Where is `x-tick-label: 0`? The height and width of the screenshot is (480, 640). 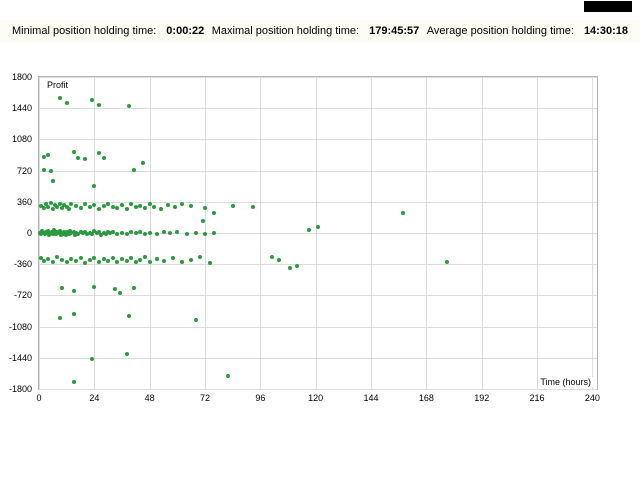
x-tick-label: 0 is located at coordinates (39, 398).